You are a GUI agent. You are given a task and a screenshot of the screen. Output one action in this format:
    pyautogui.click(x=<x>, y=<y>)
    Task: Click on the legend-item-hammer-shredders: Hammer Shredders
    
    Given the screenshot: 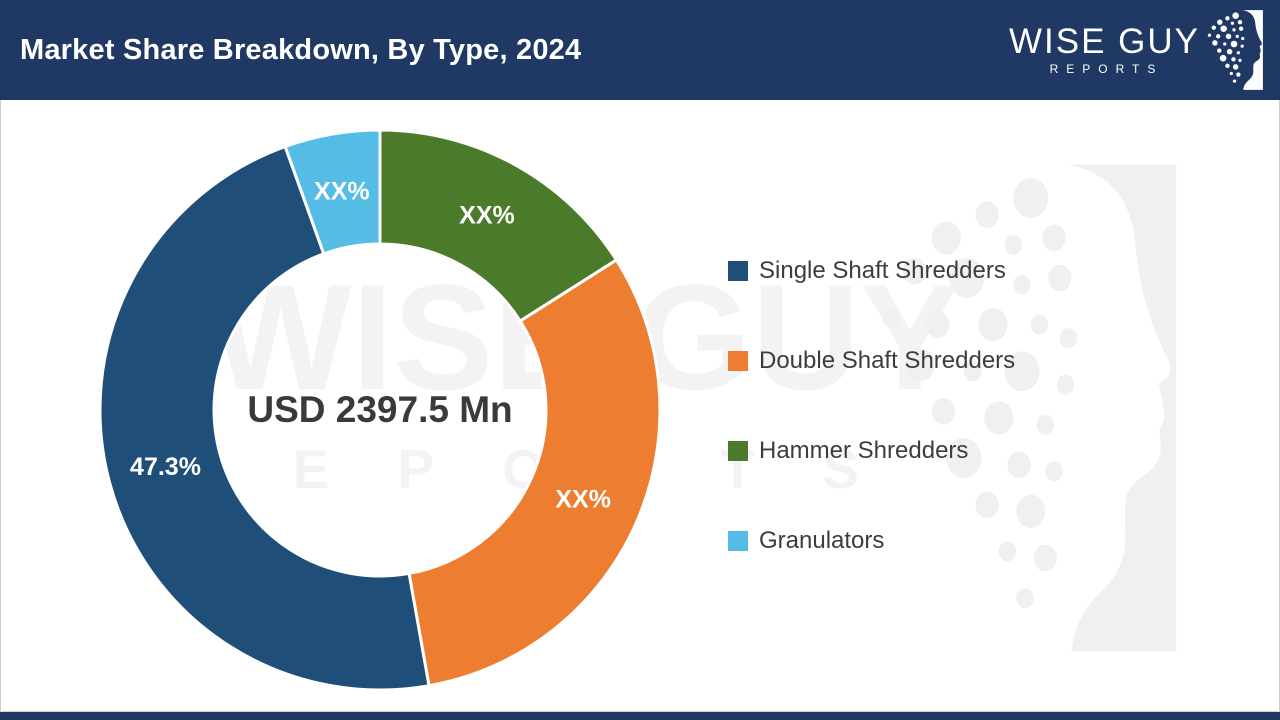 What is the action you would take?
    pyautogui.click(x=871, y=451)
    